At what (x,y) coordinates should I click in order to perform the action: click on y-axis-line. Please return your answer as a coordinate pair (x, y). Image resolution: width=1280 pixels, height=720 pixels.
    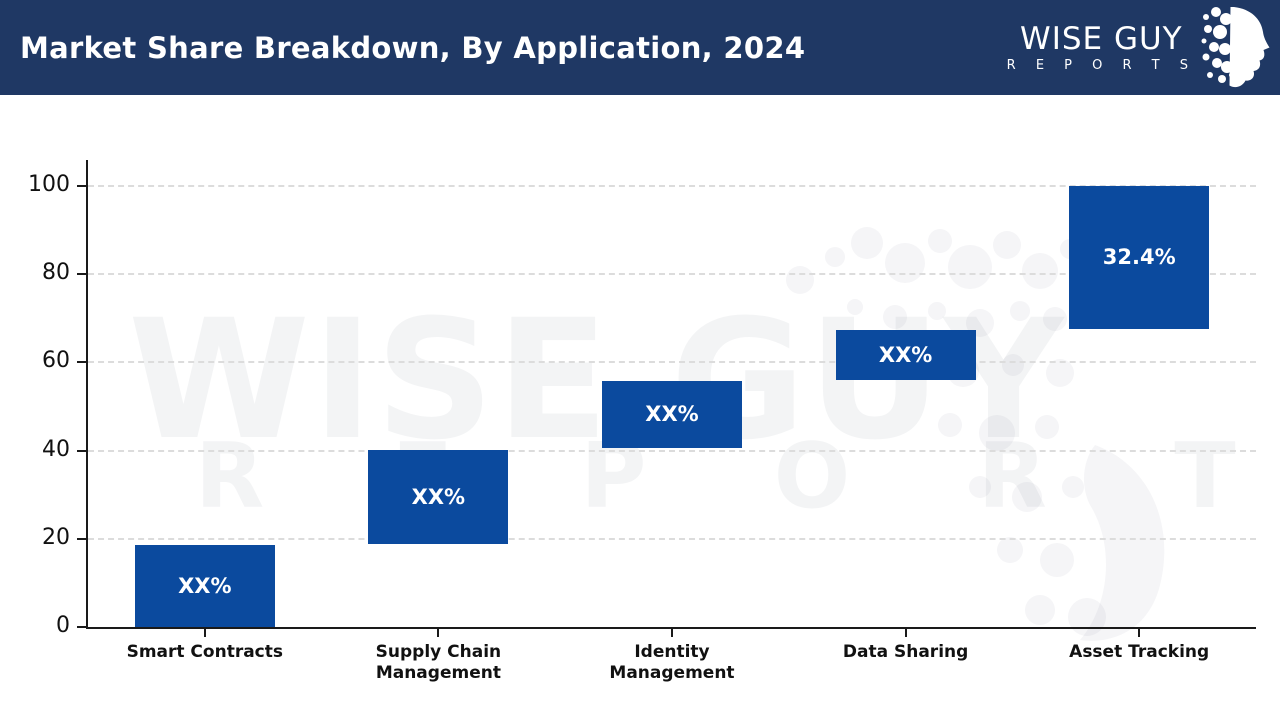
    Looking at the image, I should click on (87, 394).